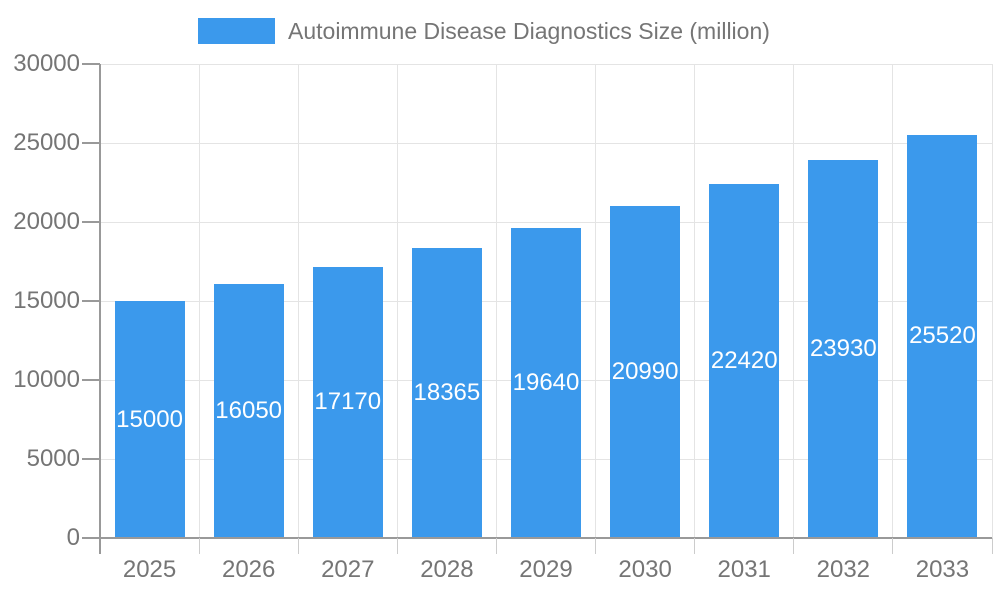  Describe the element at coordinates (843, 569) in the screenshot. I see `x-axis-label-2032: 2032` at that location.